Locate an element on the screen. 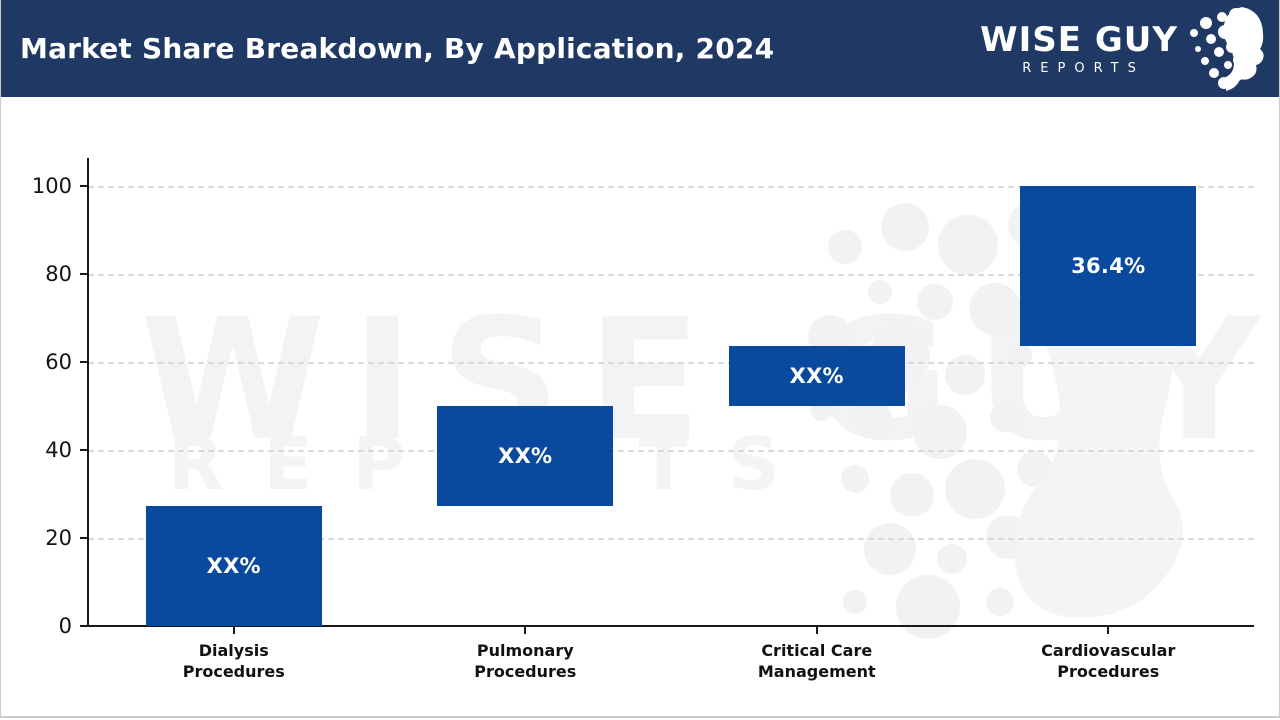 The image size is (1280, 720). bar-cardiovascular-procedures: 36.4% is located at coordinates (1108, 266).